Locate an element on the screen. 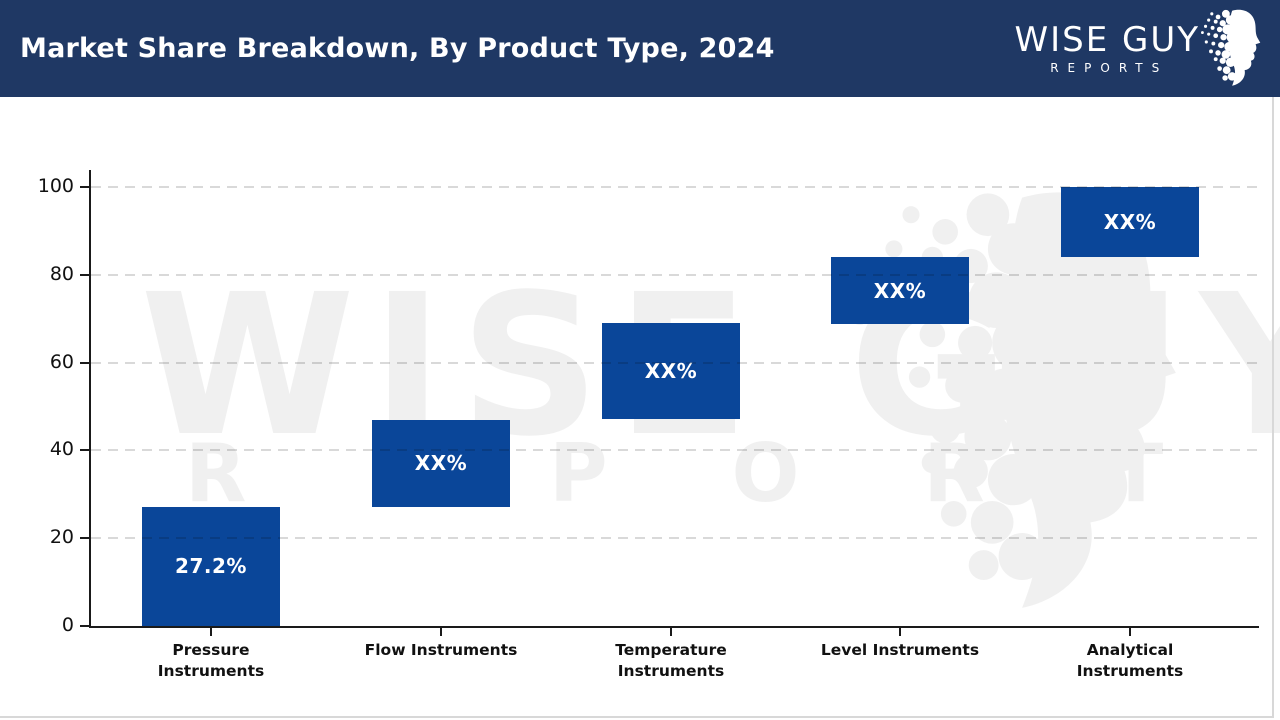  logo-wordmark: WISE GUY is located at coordinates (1107, 40).